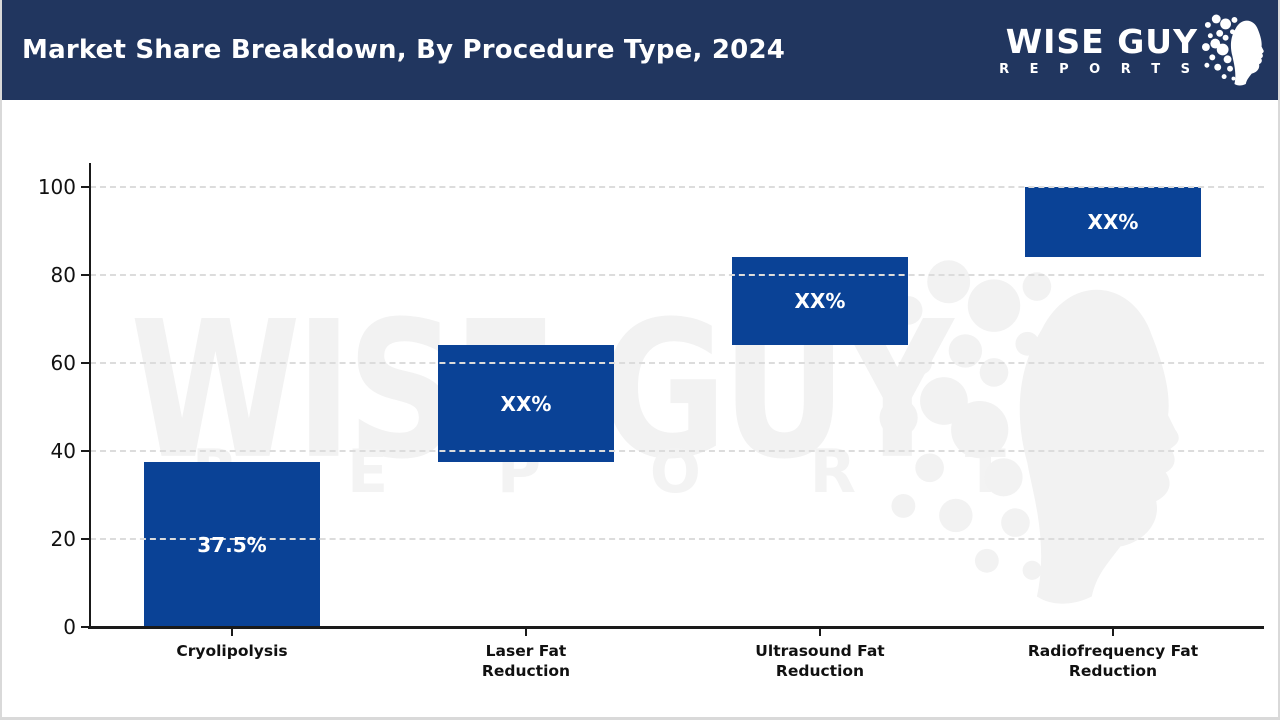 The width and height of the screenshot is (1280, 720). Describe the element at coordinates (820, 661) in the screenshot. I see `category-label: Ultrasound Fat Reduction` at that location.